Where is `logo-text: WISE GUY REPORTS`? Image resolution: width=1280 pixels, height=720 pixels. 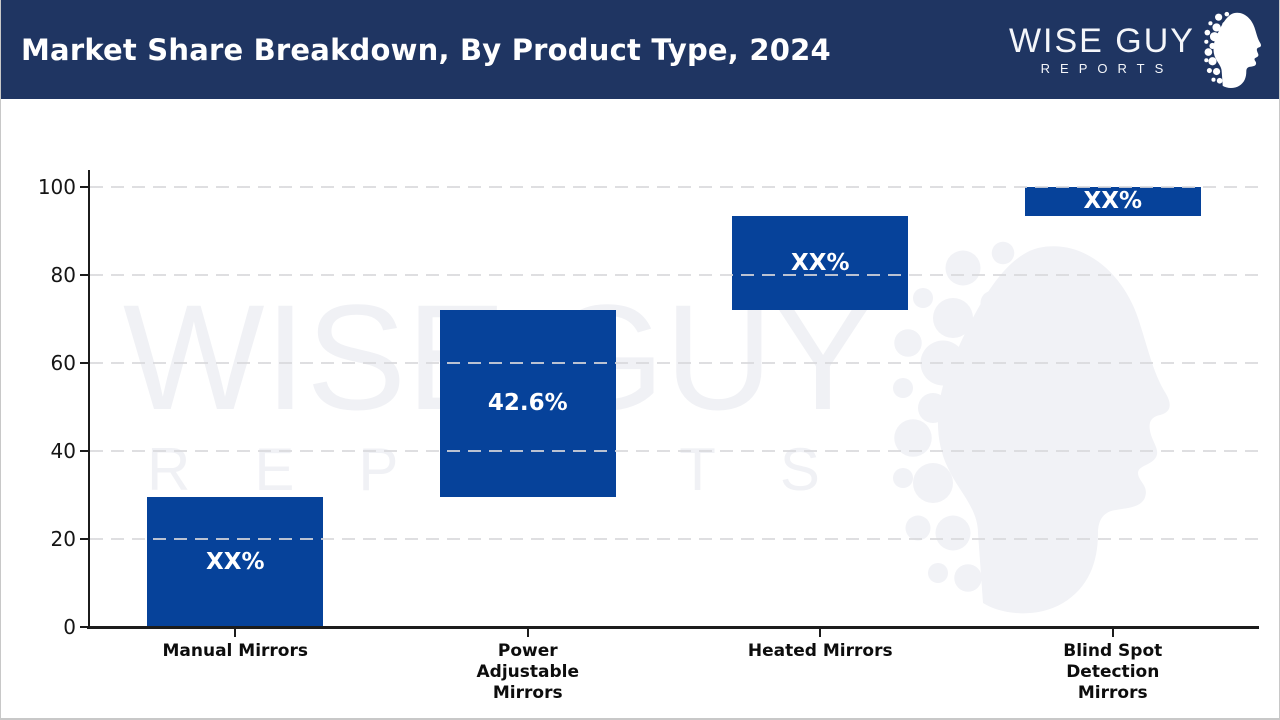 logo-text: WISE GUY REPORTS is located at coordinates (1102, 50).